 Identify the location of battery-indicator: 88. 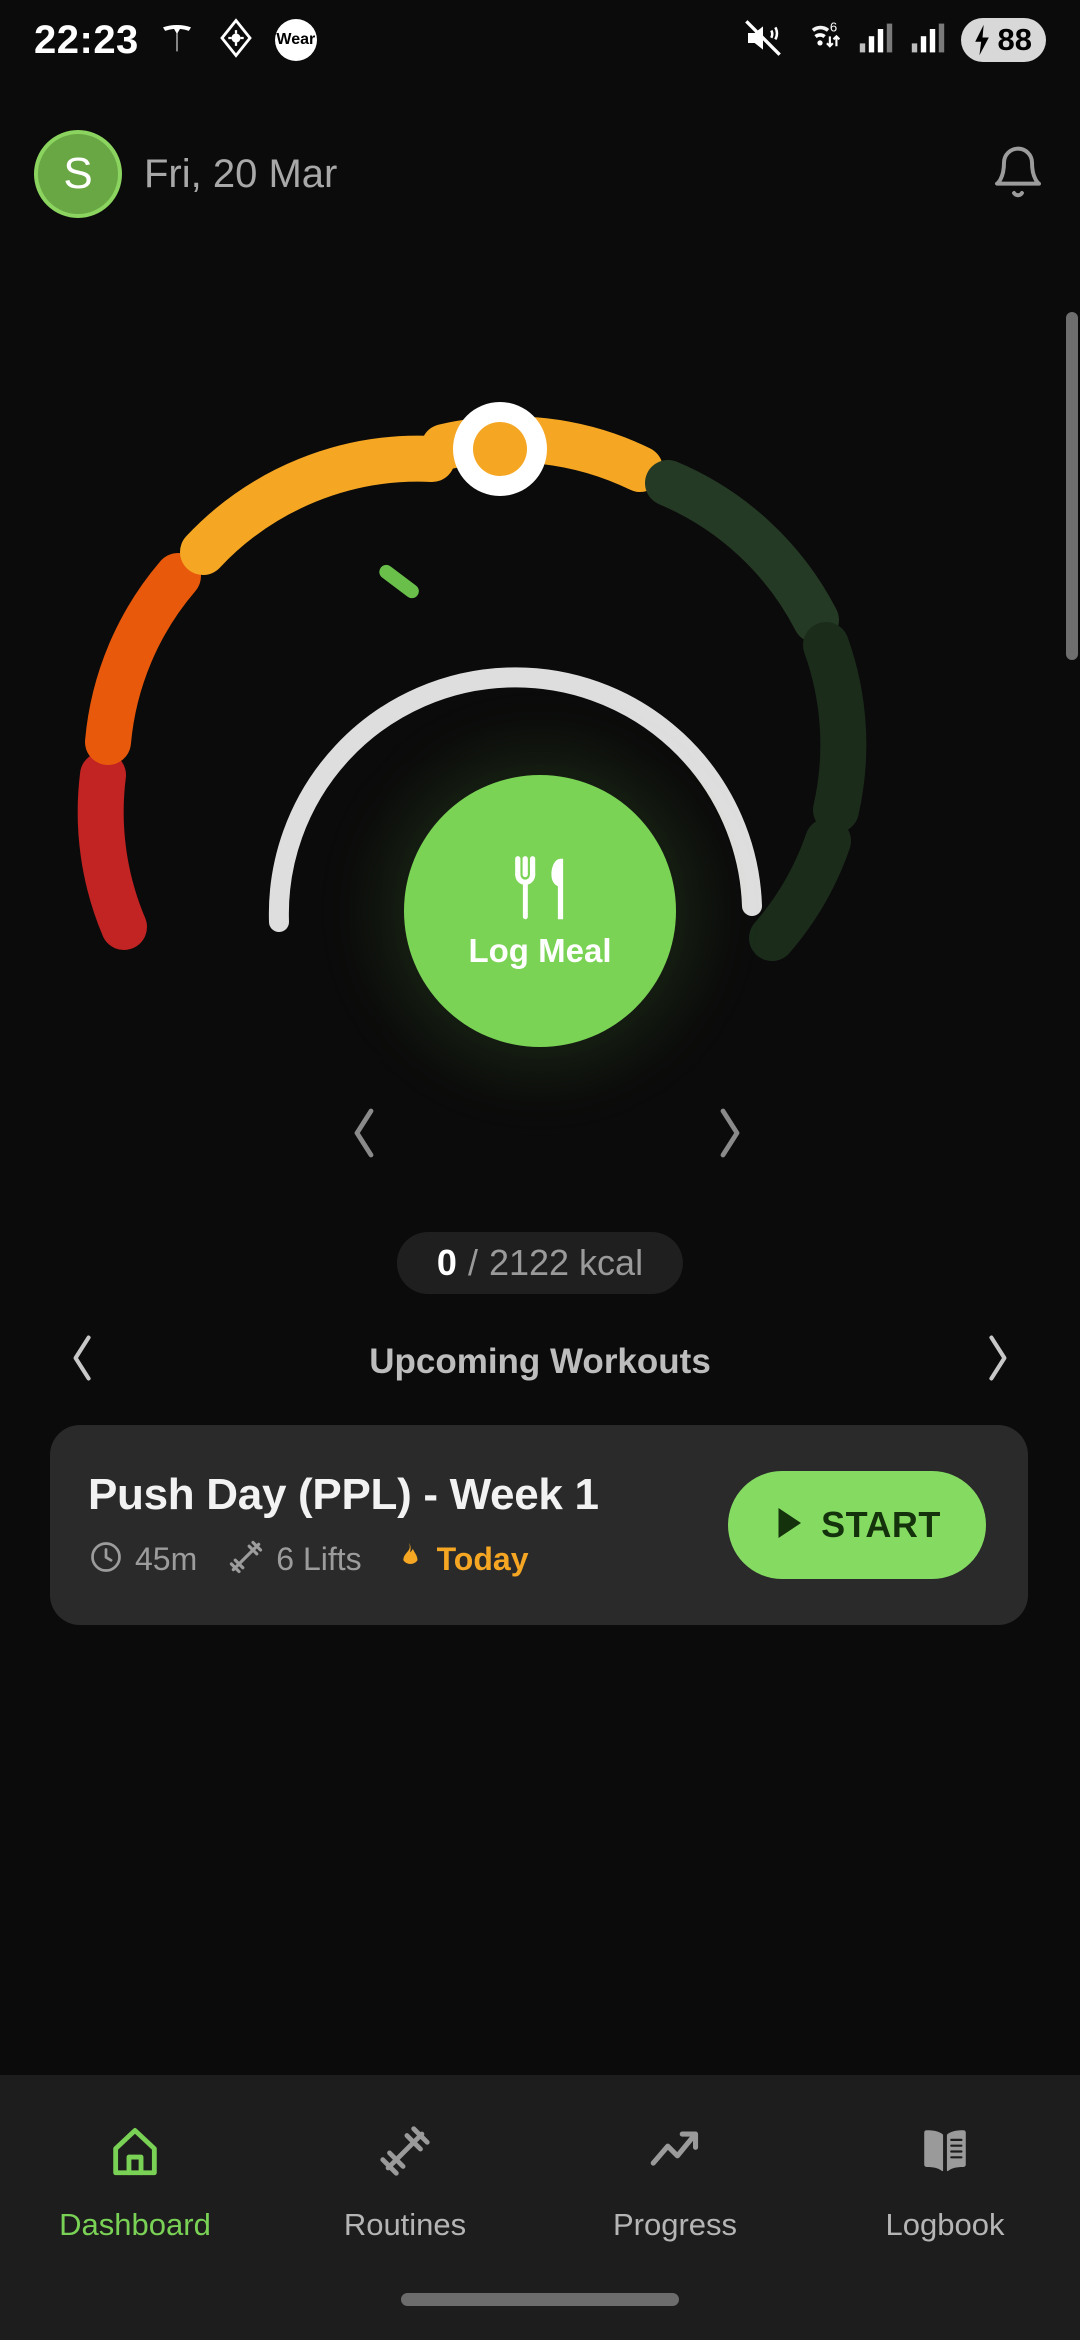
(1003, 40).